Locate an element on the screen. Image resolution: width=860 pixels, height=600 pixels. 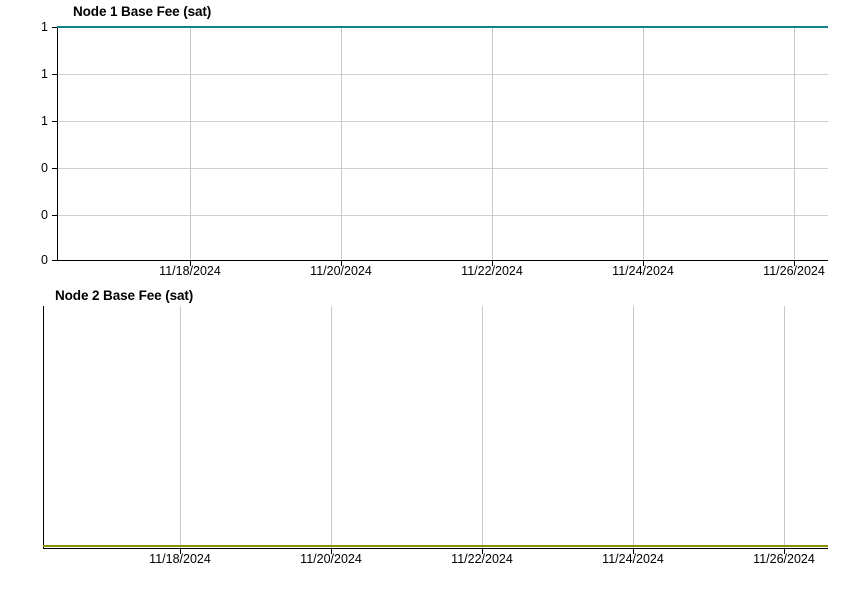
chart-1-y-axis-line is located at coordinates (57, 144).